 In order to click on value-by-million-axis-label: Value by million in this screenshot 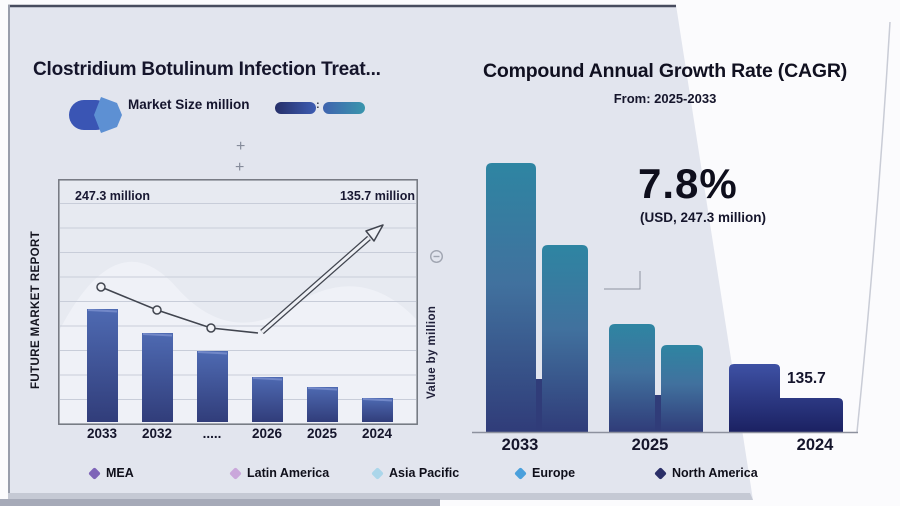, I will do `click(432, 352)`.